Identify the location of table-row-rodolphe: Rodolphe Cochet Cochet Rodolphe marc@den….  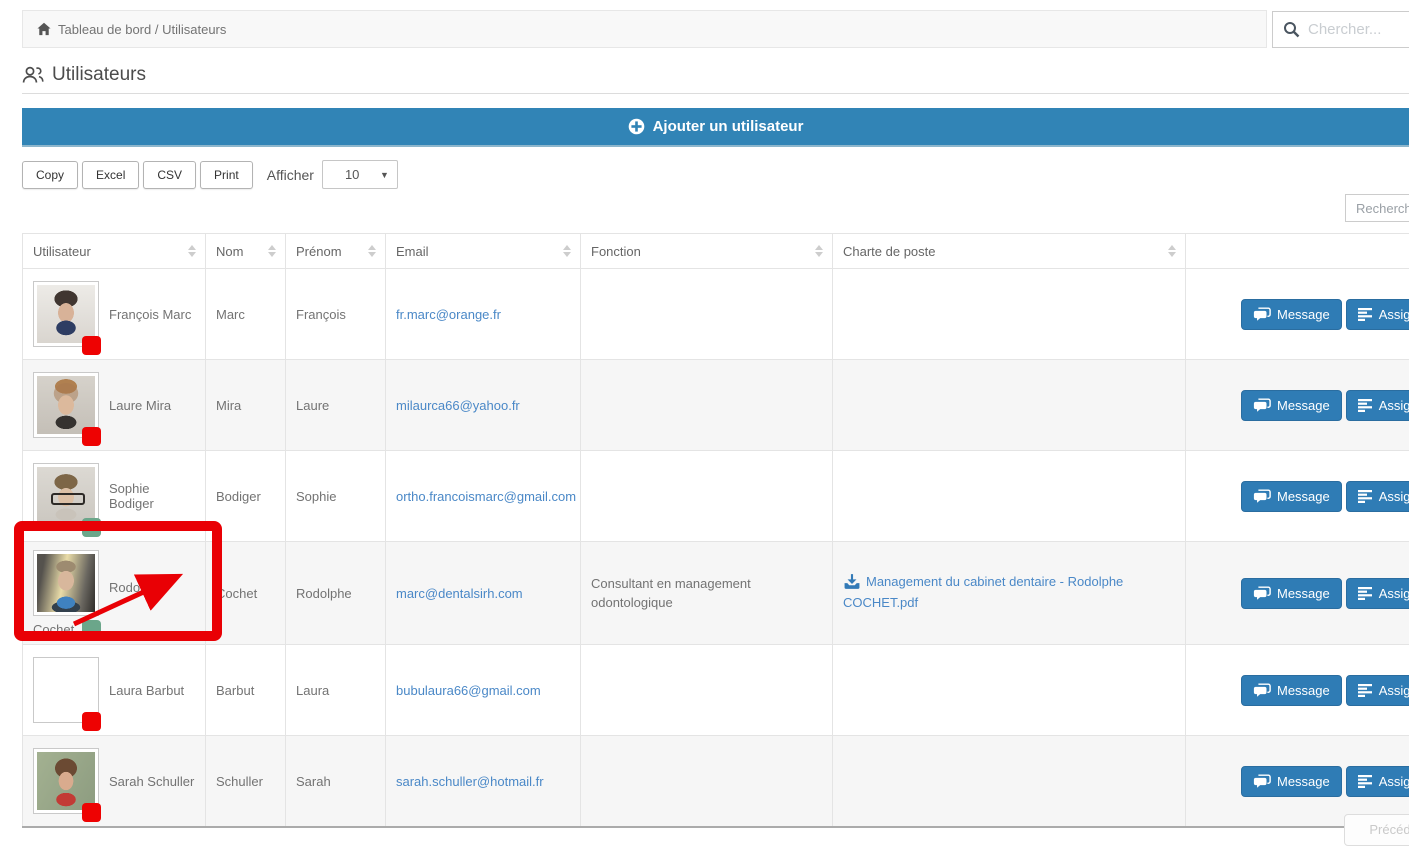
(715, 593).